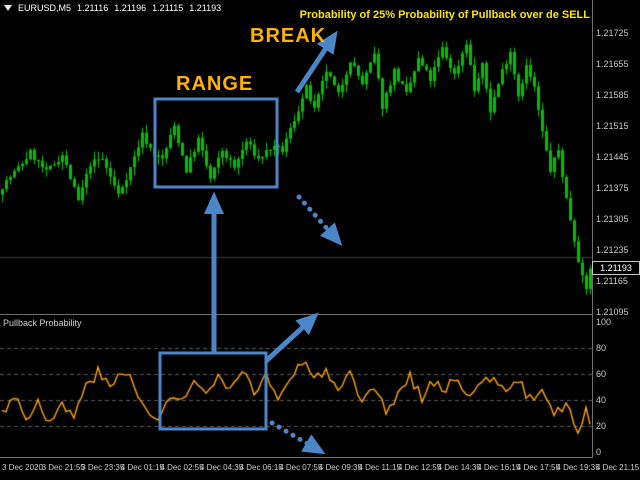 The image size is (640, 480). What do you see at coordinates (601, 374) in the screenshot?
I see `oscillator-scale-tick: 60` at bounding box center [601, 374].